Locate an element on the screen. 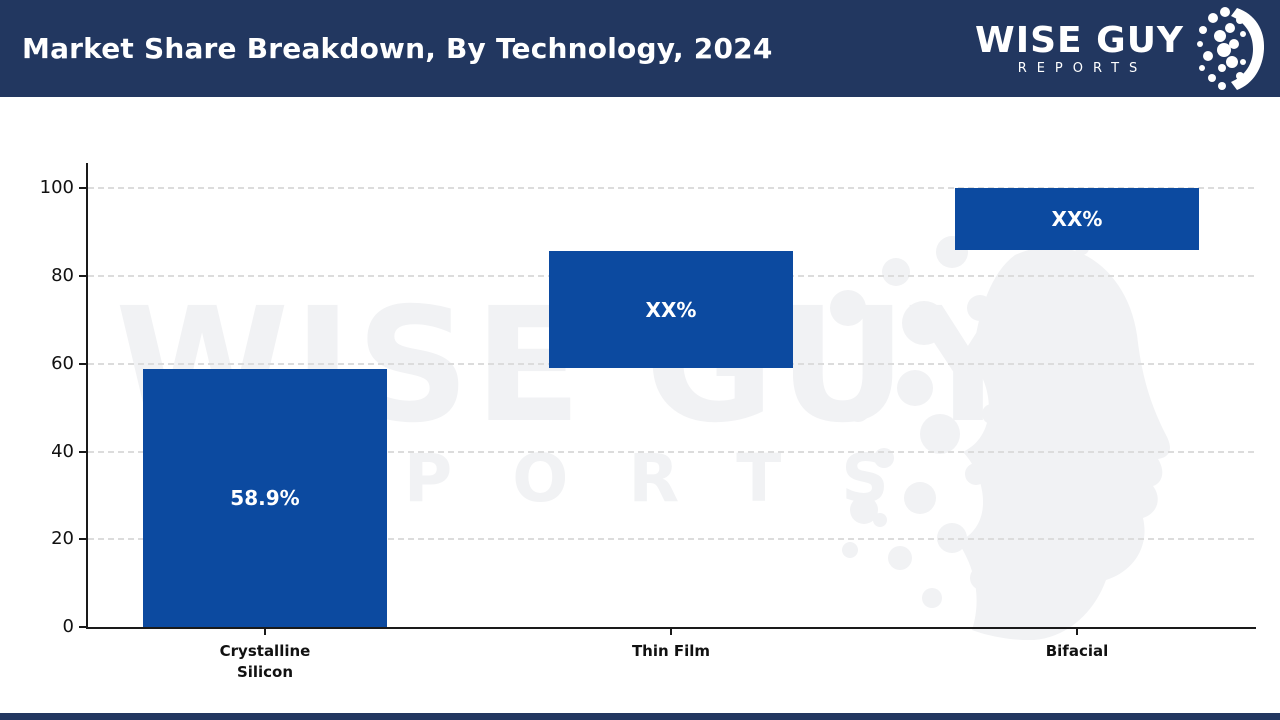 The width and height of the screenshot is (1280, 720). watermark-face-icon is located at coordinates (1000, 438).